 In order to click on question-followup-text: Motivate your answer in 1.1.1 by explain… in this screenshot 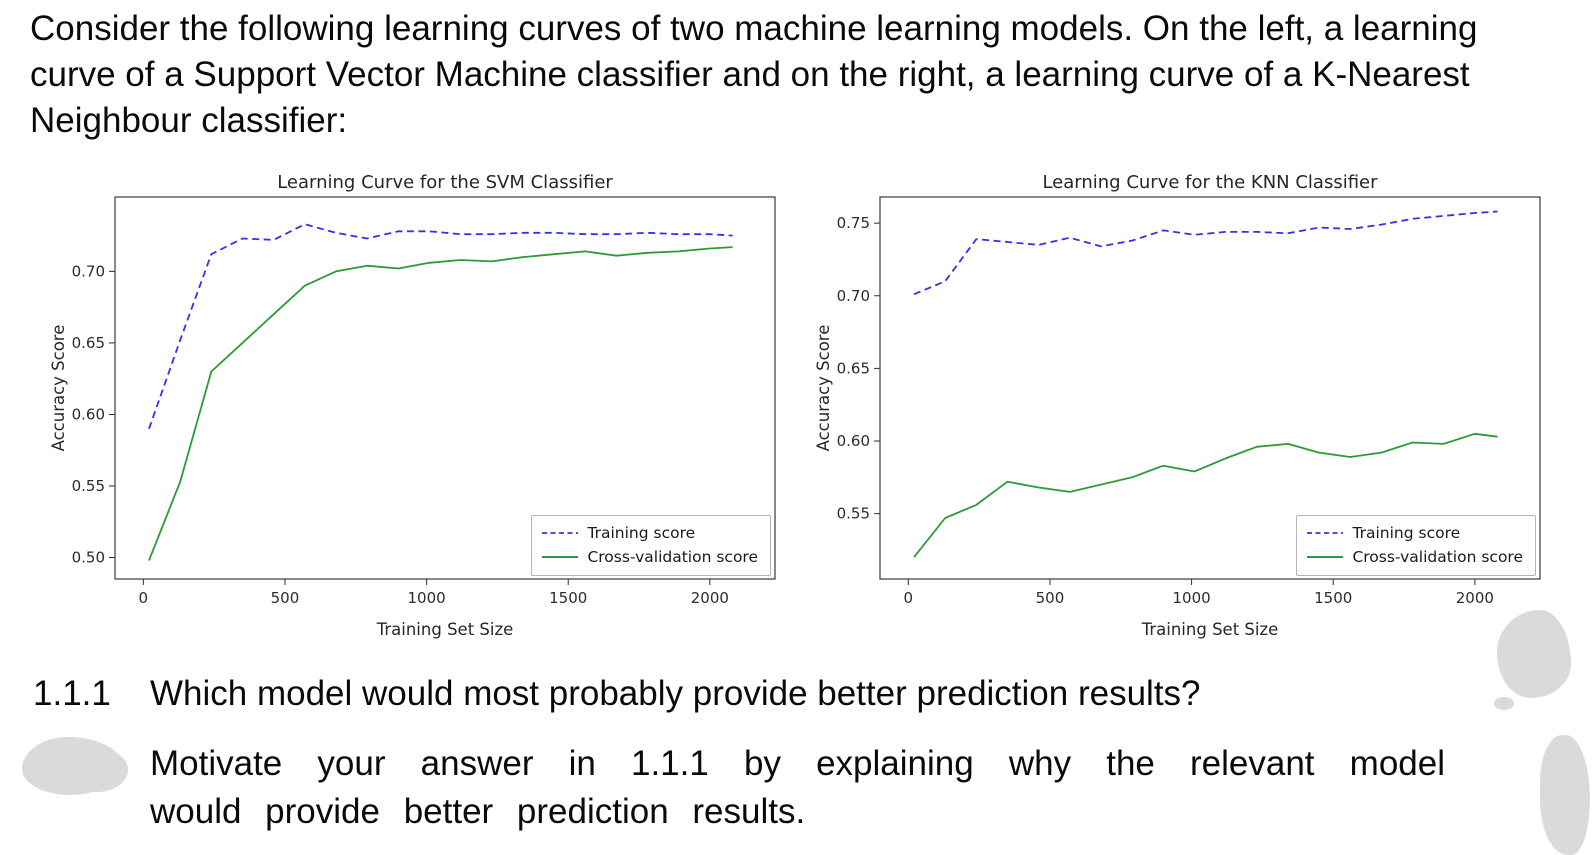, I will do `click(797, 787)`.